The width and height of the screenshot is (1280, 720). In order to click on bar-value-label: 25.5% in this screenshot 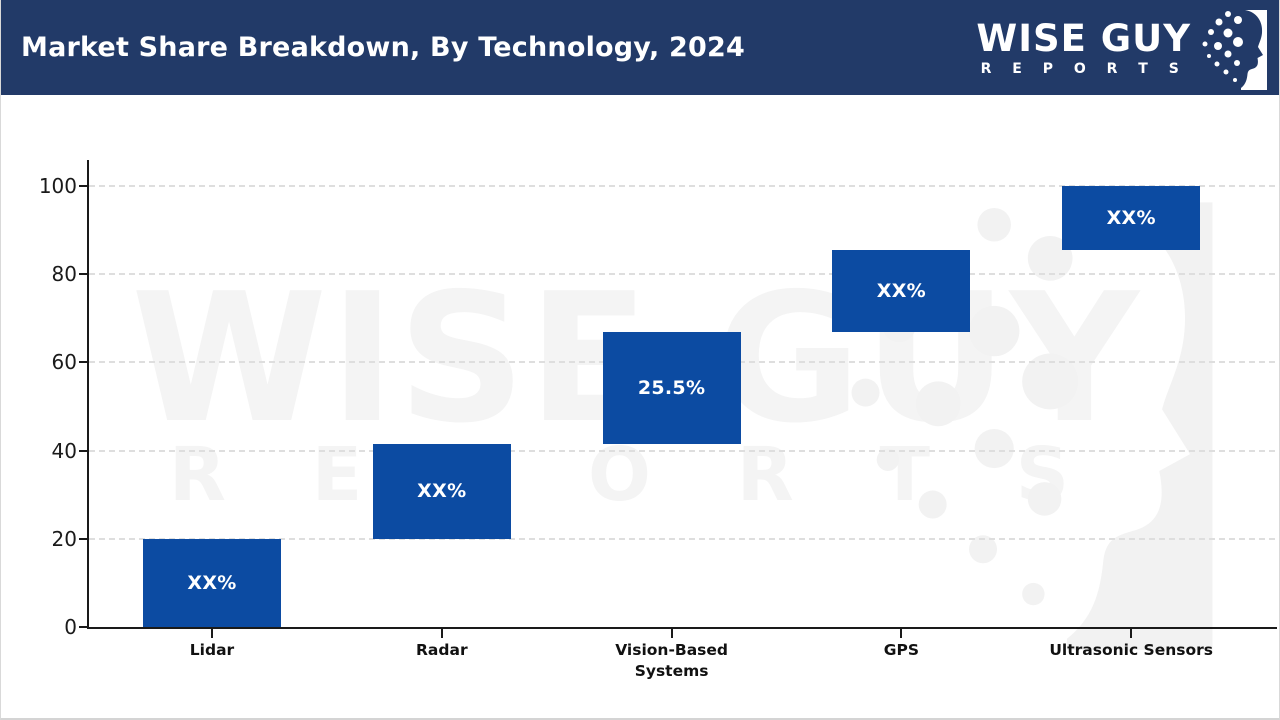, I will do `click(671, 387)`.